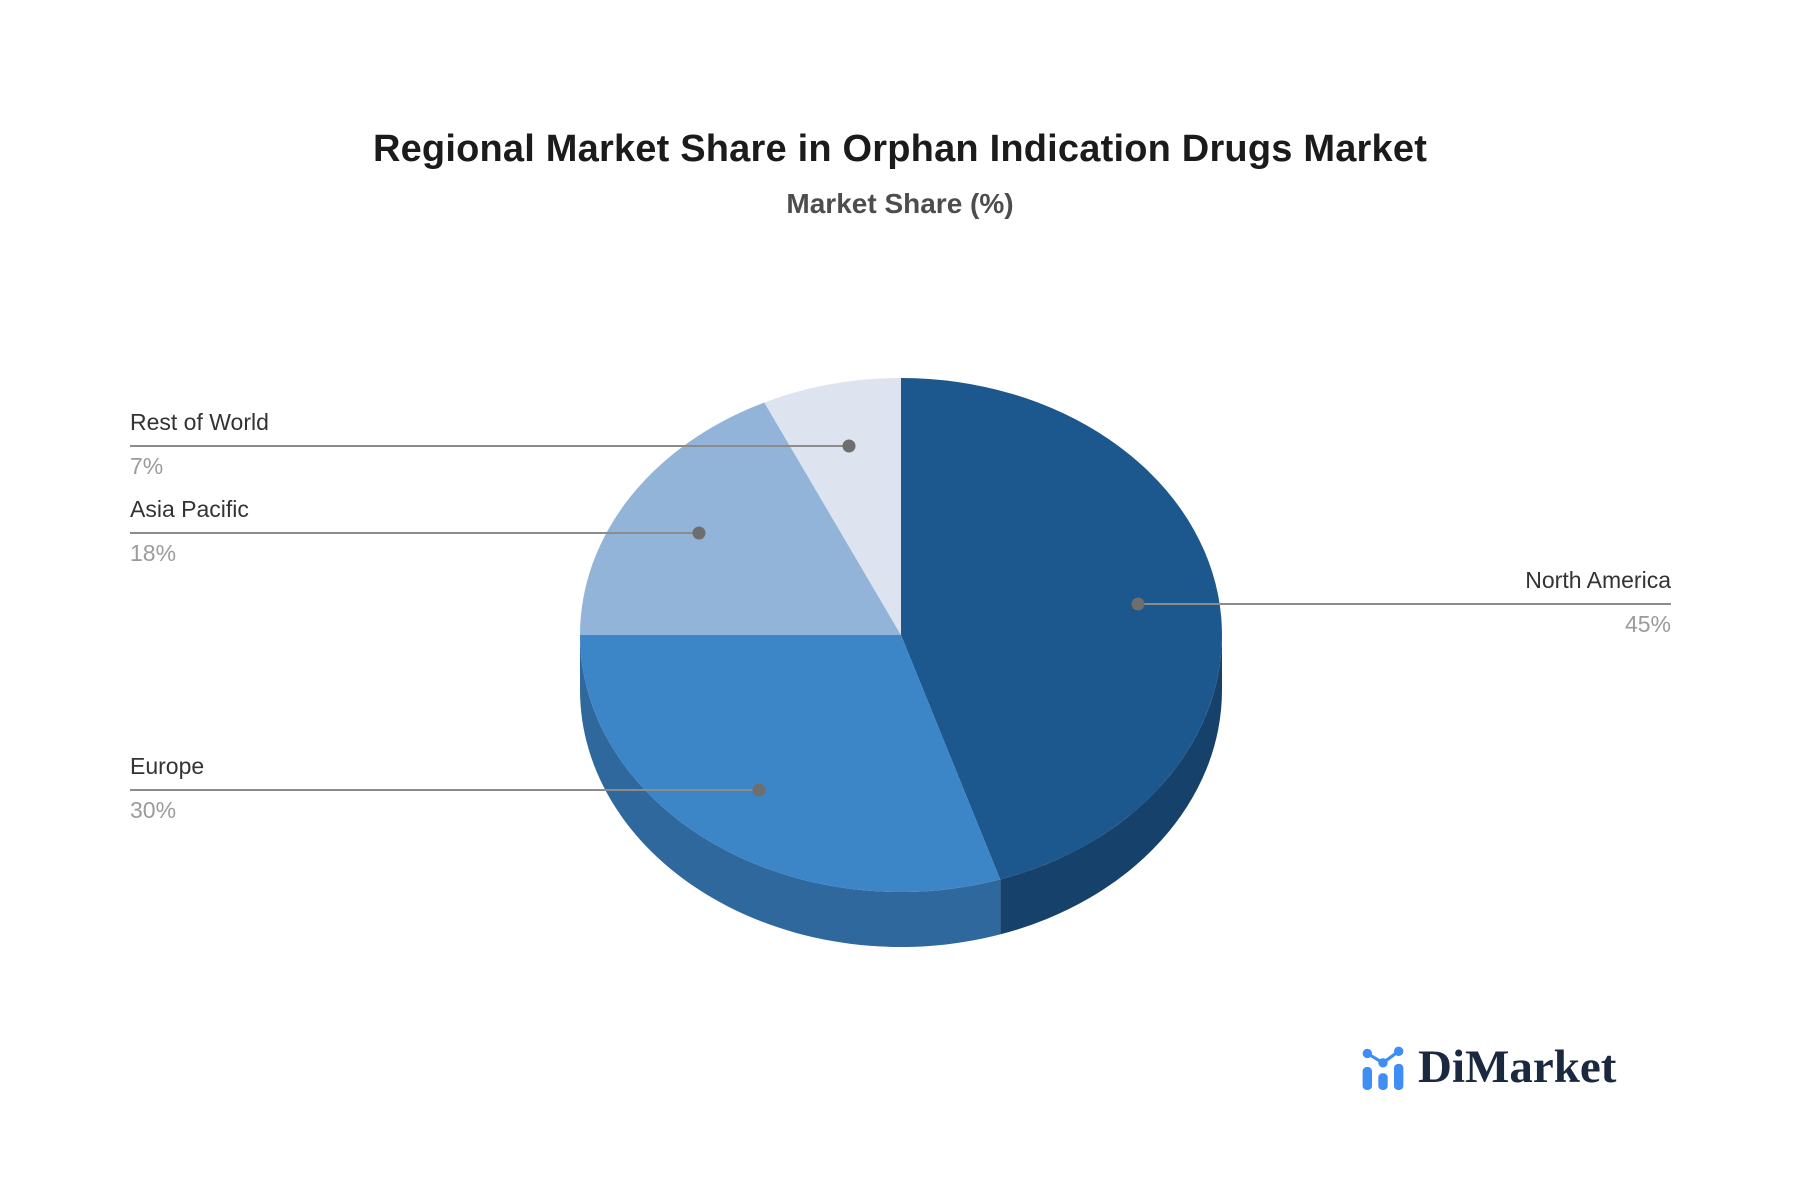 The width and height of the screenshot is (1800, 1196). I want to click on slice-label-block-asia-pacific: Asia Pacific 18%, so click(189, 531).